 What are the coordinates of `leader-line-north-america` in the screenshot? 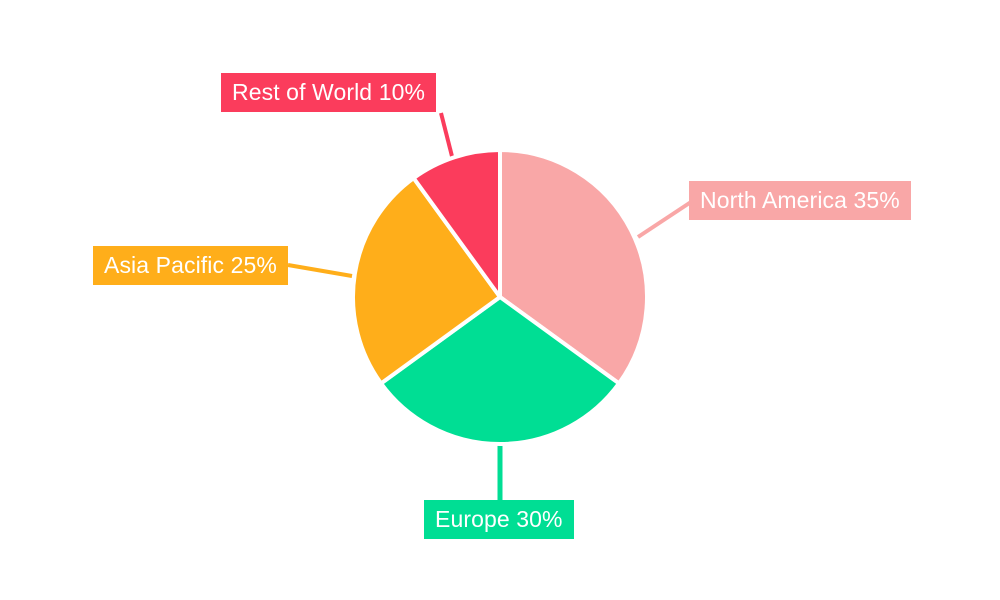 It's located at (666, 218).